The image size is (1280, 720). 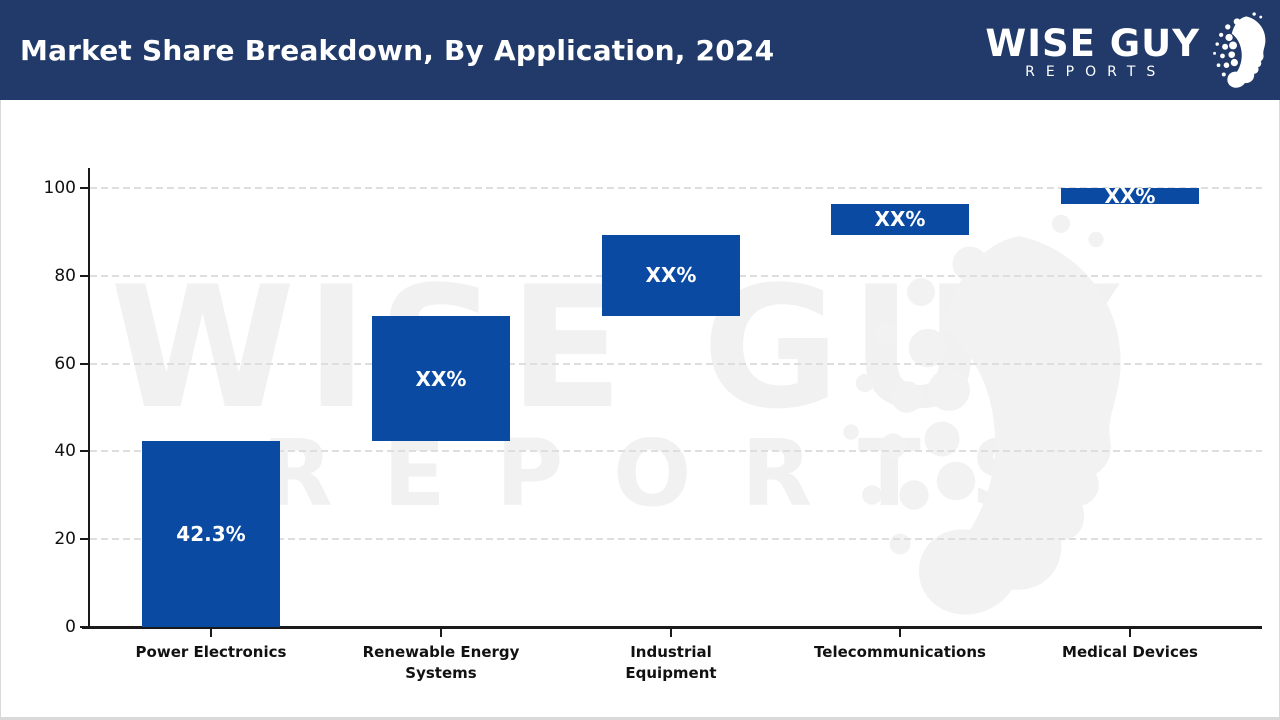 I want to click on category-label-telecommunications: Telecommunications, so click(x=900, y=652).